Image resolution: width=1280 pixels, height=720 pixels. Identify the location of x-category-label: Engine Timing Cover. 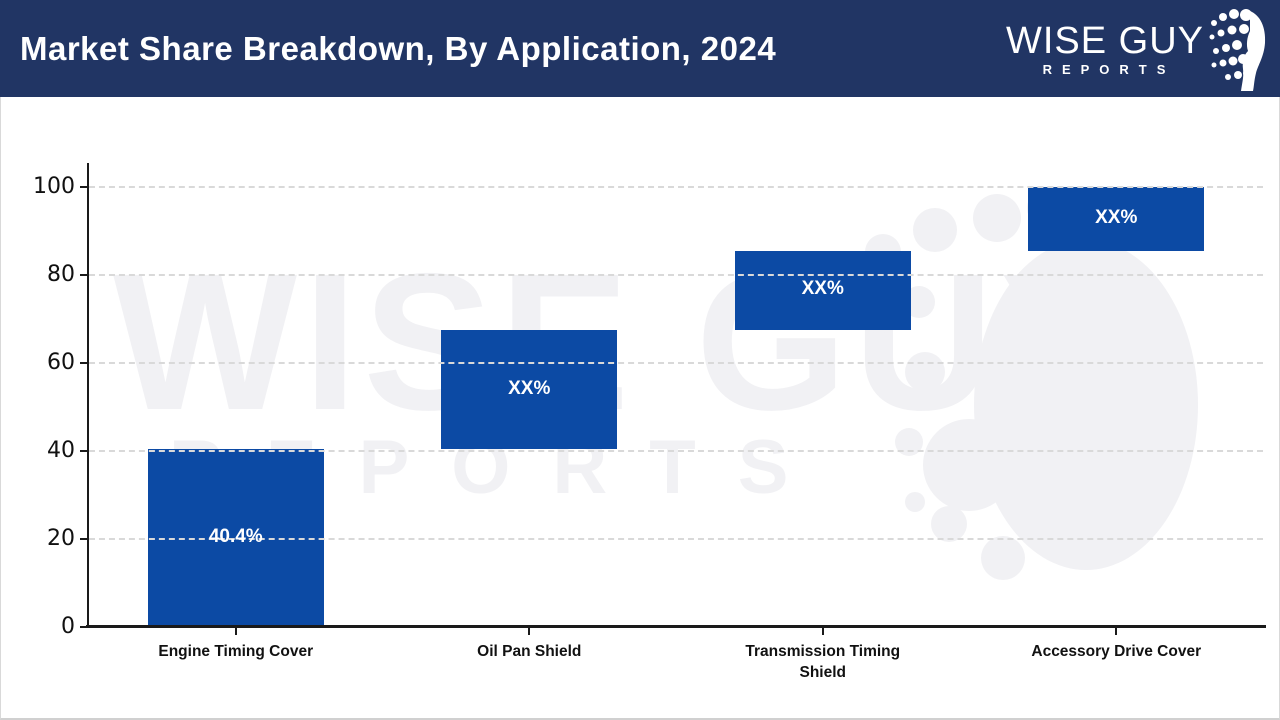
(236, 651).